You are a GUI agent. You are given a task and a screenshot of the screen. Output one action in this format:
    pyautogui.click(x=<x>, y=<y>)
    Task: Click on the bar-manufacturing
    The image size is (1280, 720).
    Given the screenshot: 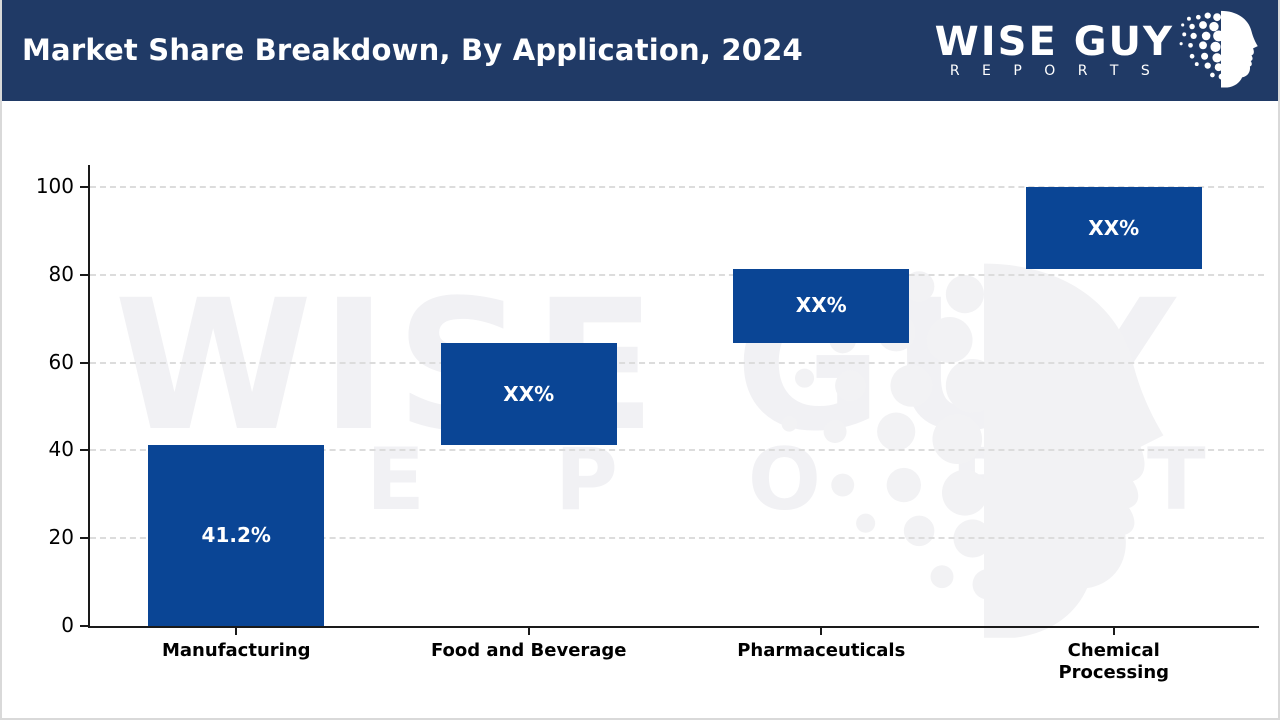 What is the action you would take?
    pyautogui.click(x=236, y=535)
    